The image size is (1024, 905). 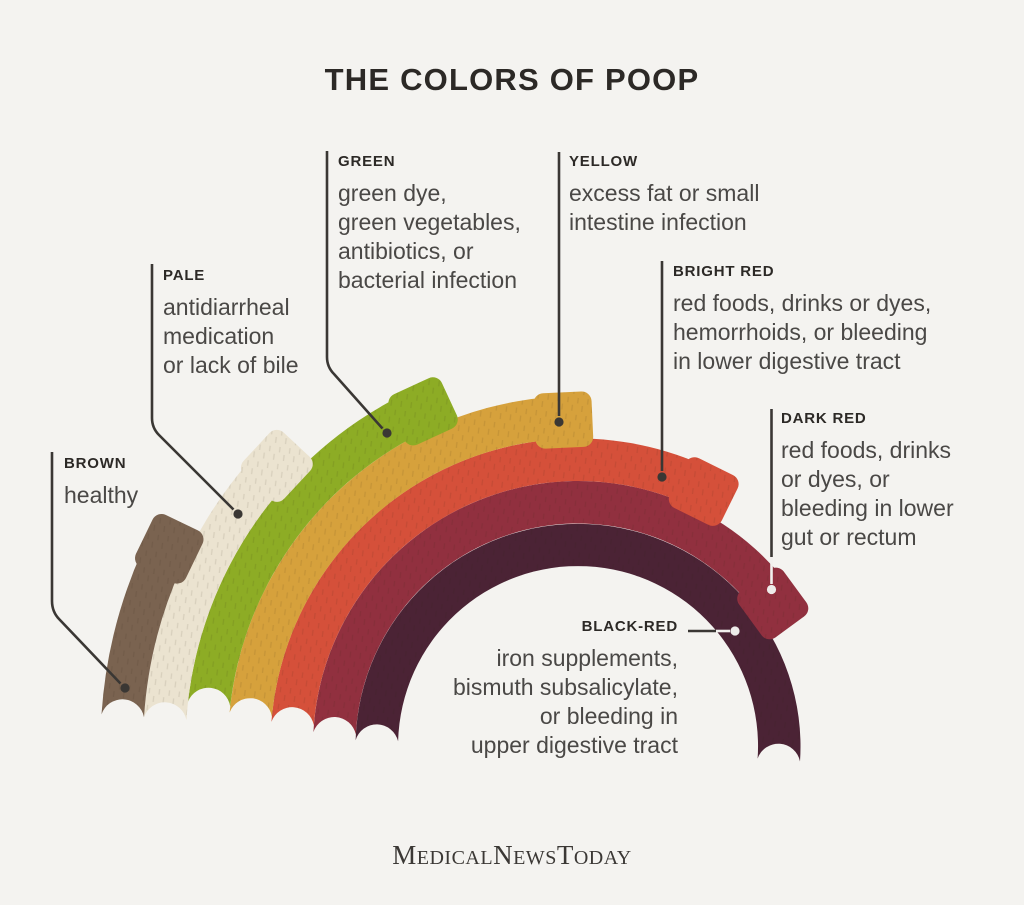 I want to click on label-green-heading: GREEN, so click(x=367, y=161).